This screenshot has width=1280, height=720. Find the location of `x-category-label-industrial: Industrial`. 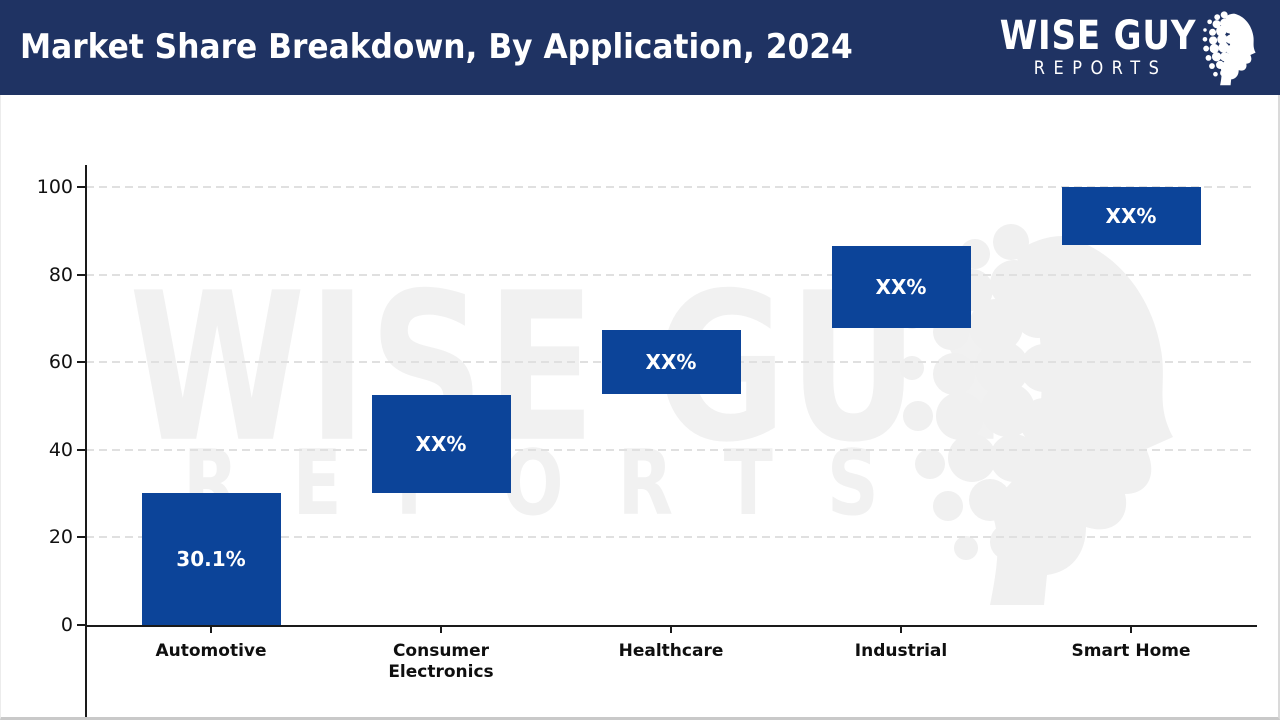

x-category-label-industrial: Industrial is located at coordinates (901, 651).